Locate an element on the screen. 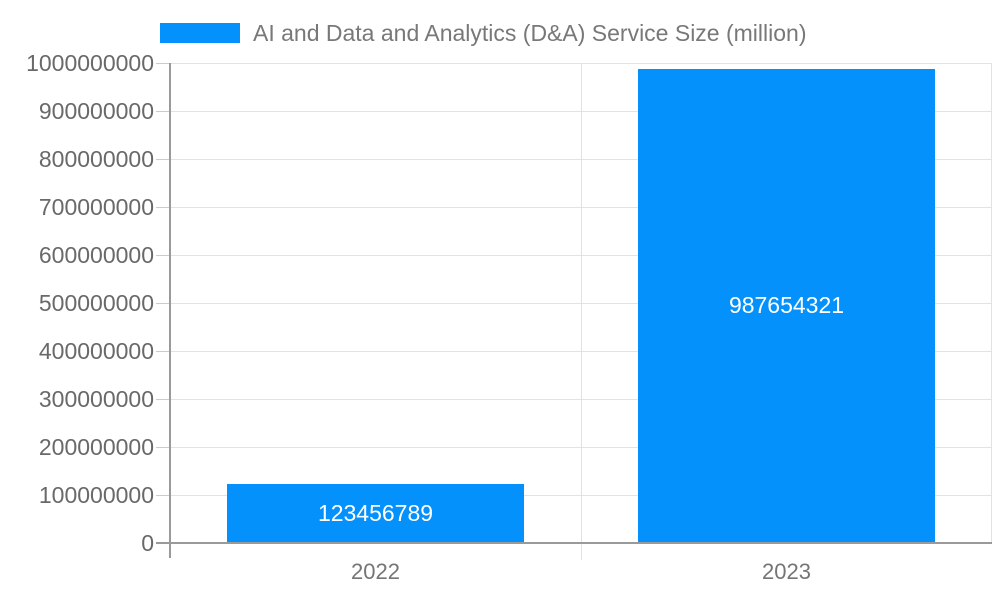 This screenshot has width=1000, height=600. y-axis-label: 400000000 is located at coordinates (96, 351).